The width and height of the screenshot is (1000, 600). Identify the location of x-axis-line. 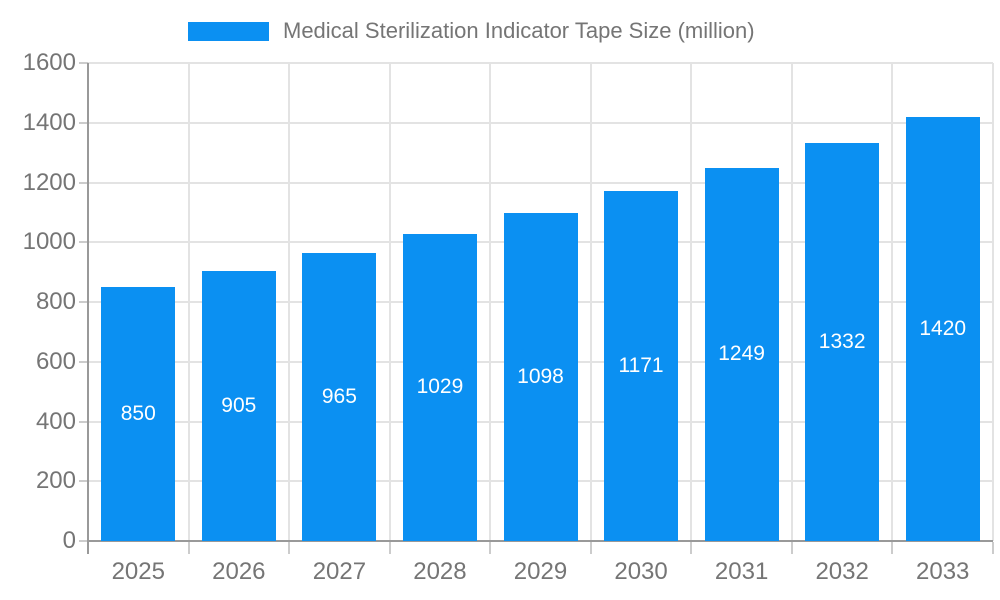
(540, 541).